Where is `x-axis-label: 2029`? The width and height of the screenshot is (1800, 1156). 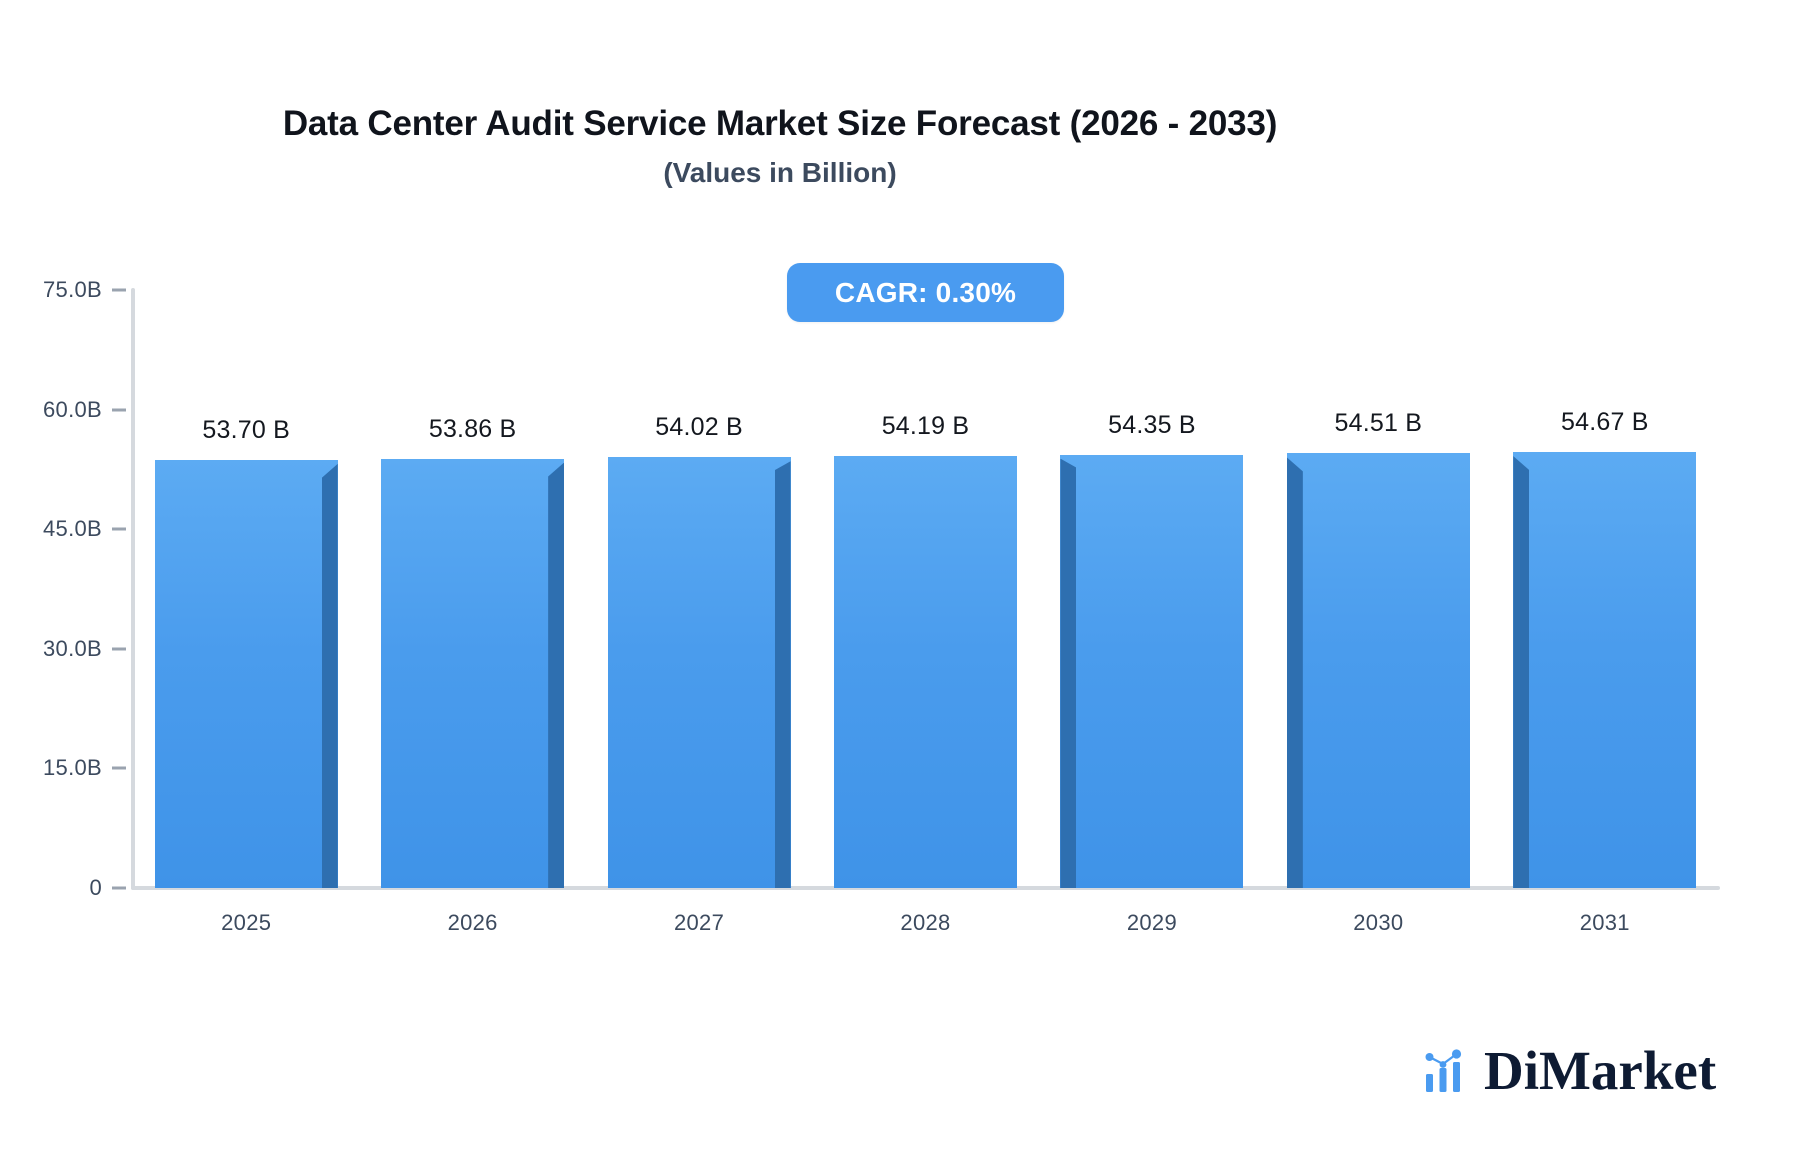
x-axis-label: 2029 is located at coordinates (1151, 922).